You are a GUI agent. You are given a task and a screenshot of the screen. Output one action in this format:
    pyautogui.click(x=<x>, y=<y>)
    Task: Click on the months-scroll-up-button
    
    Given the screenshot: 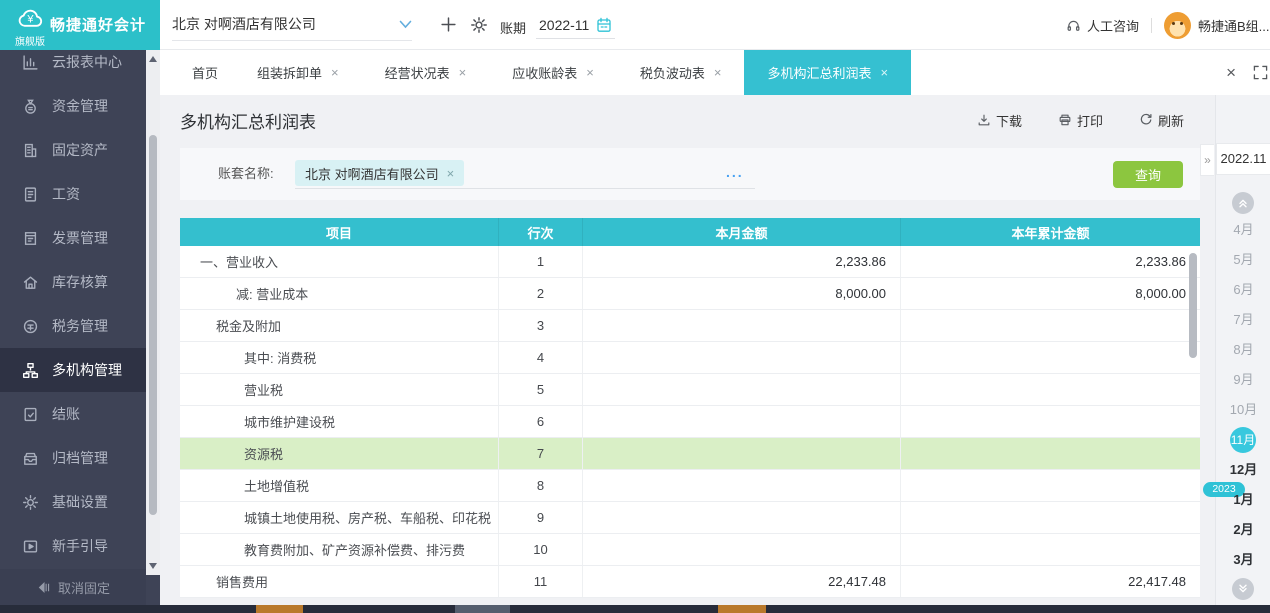 What is the action you would take?
    pyautogui.click(x=1243, y=203)
    